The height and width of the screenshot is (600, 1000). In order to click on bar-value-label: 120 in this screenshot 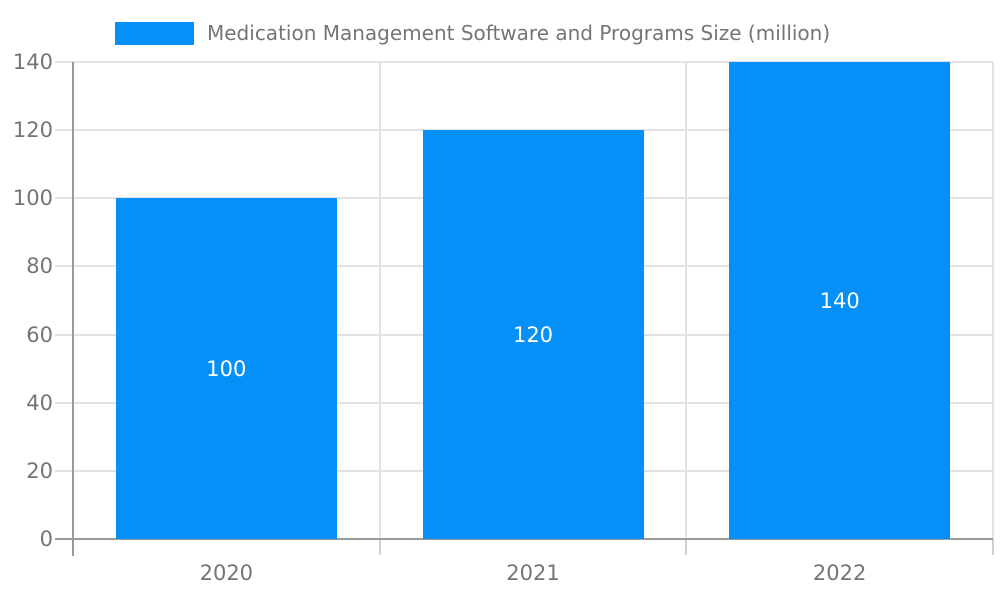, I will do `click(533, 334)`.